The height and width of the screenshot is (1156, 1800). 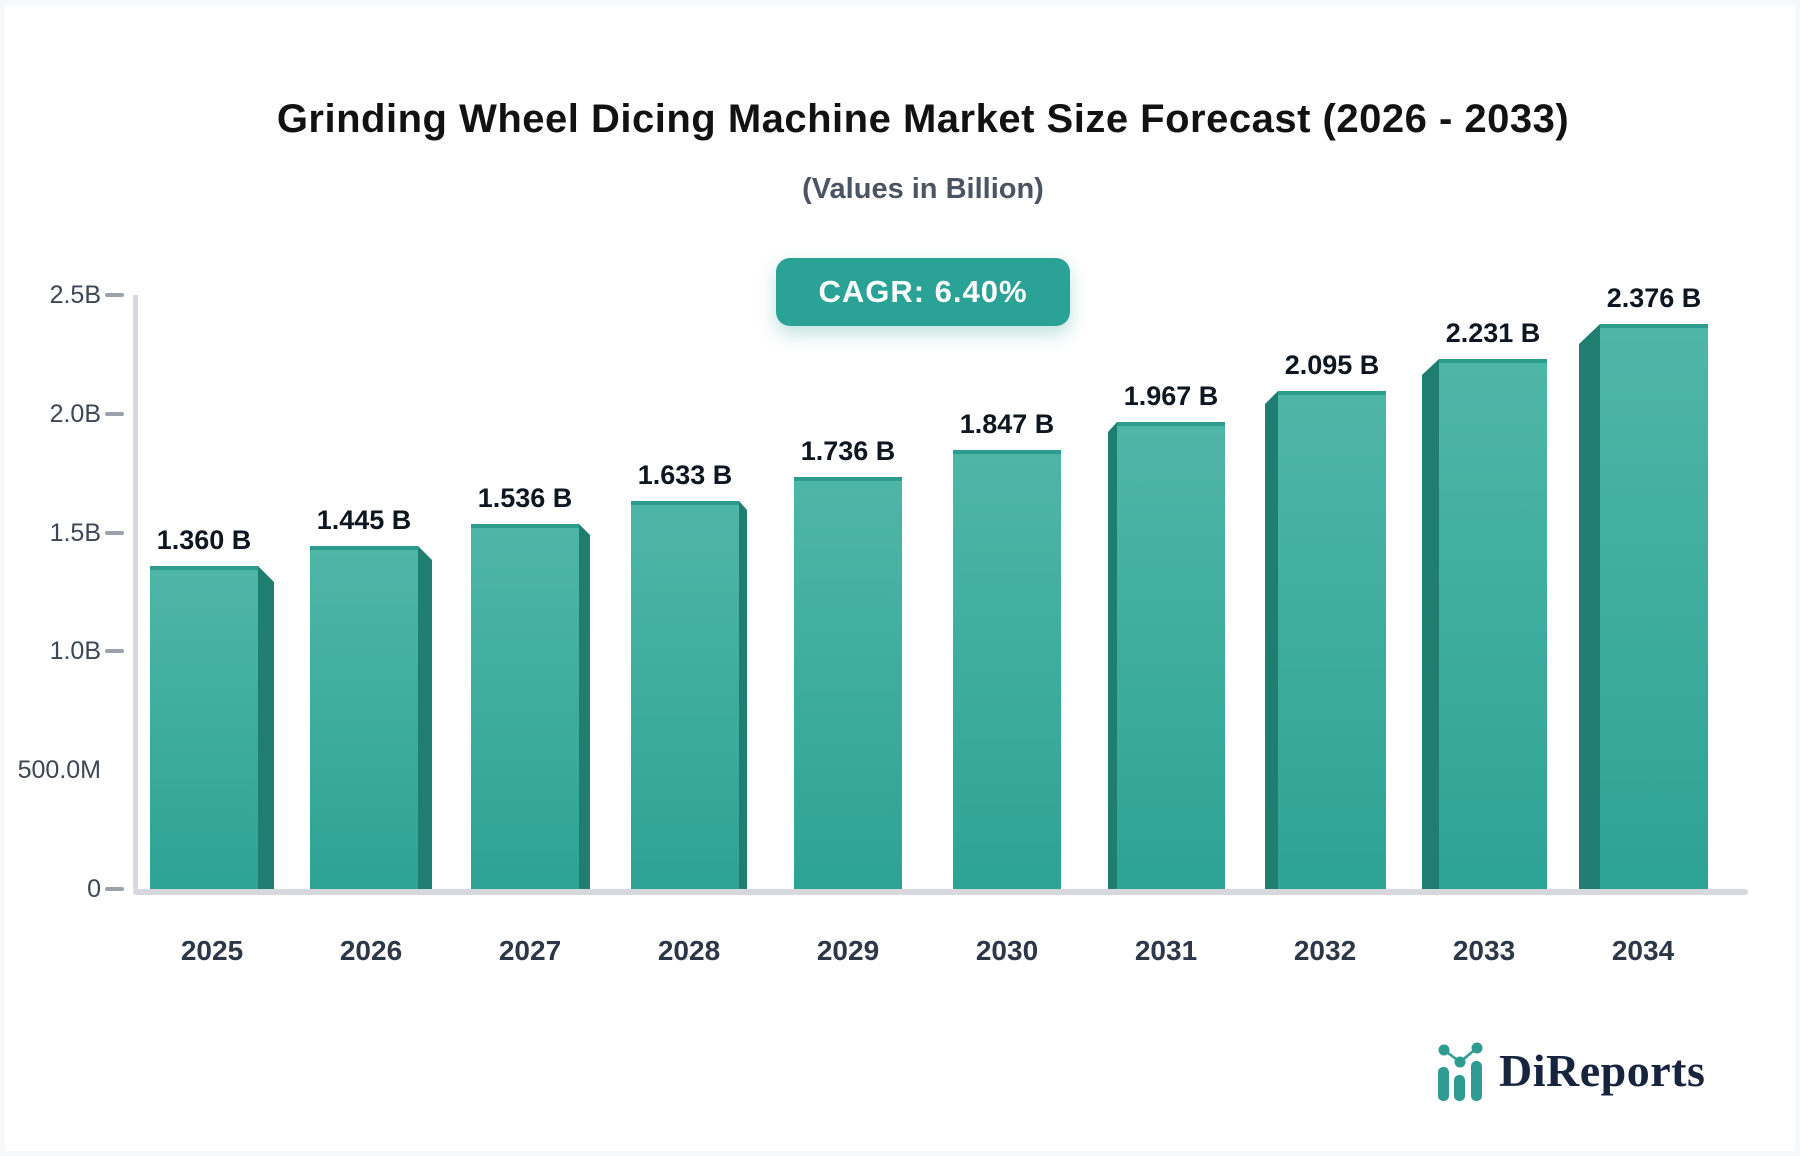 I want to click on x-tick-label: 2033, so click(x=1484, y=950).